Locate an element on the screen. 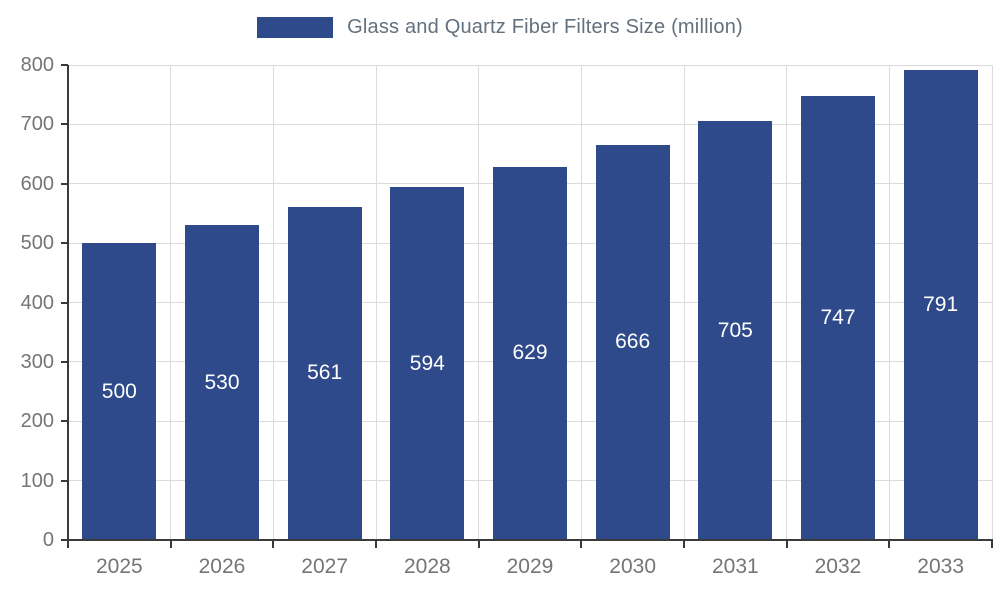 The height and width of the screenshot is (600, 1000). bar-value-label: 747 is located at coordinates (838, 318).